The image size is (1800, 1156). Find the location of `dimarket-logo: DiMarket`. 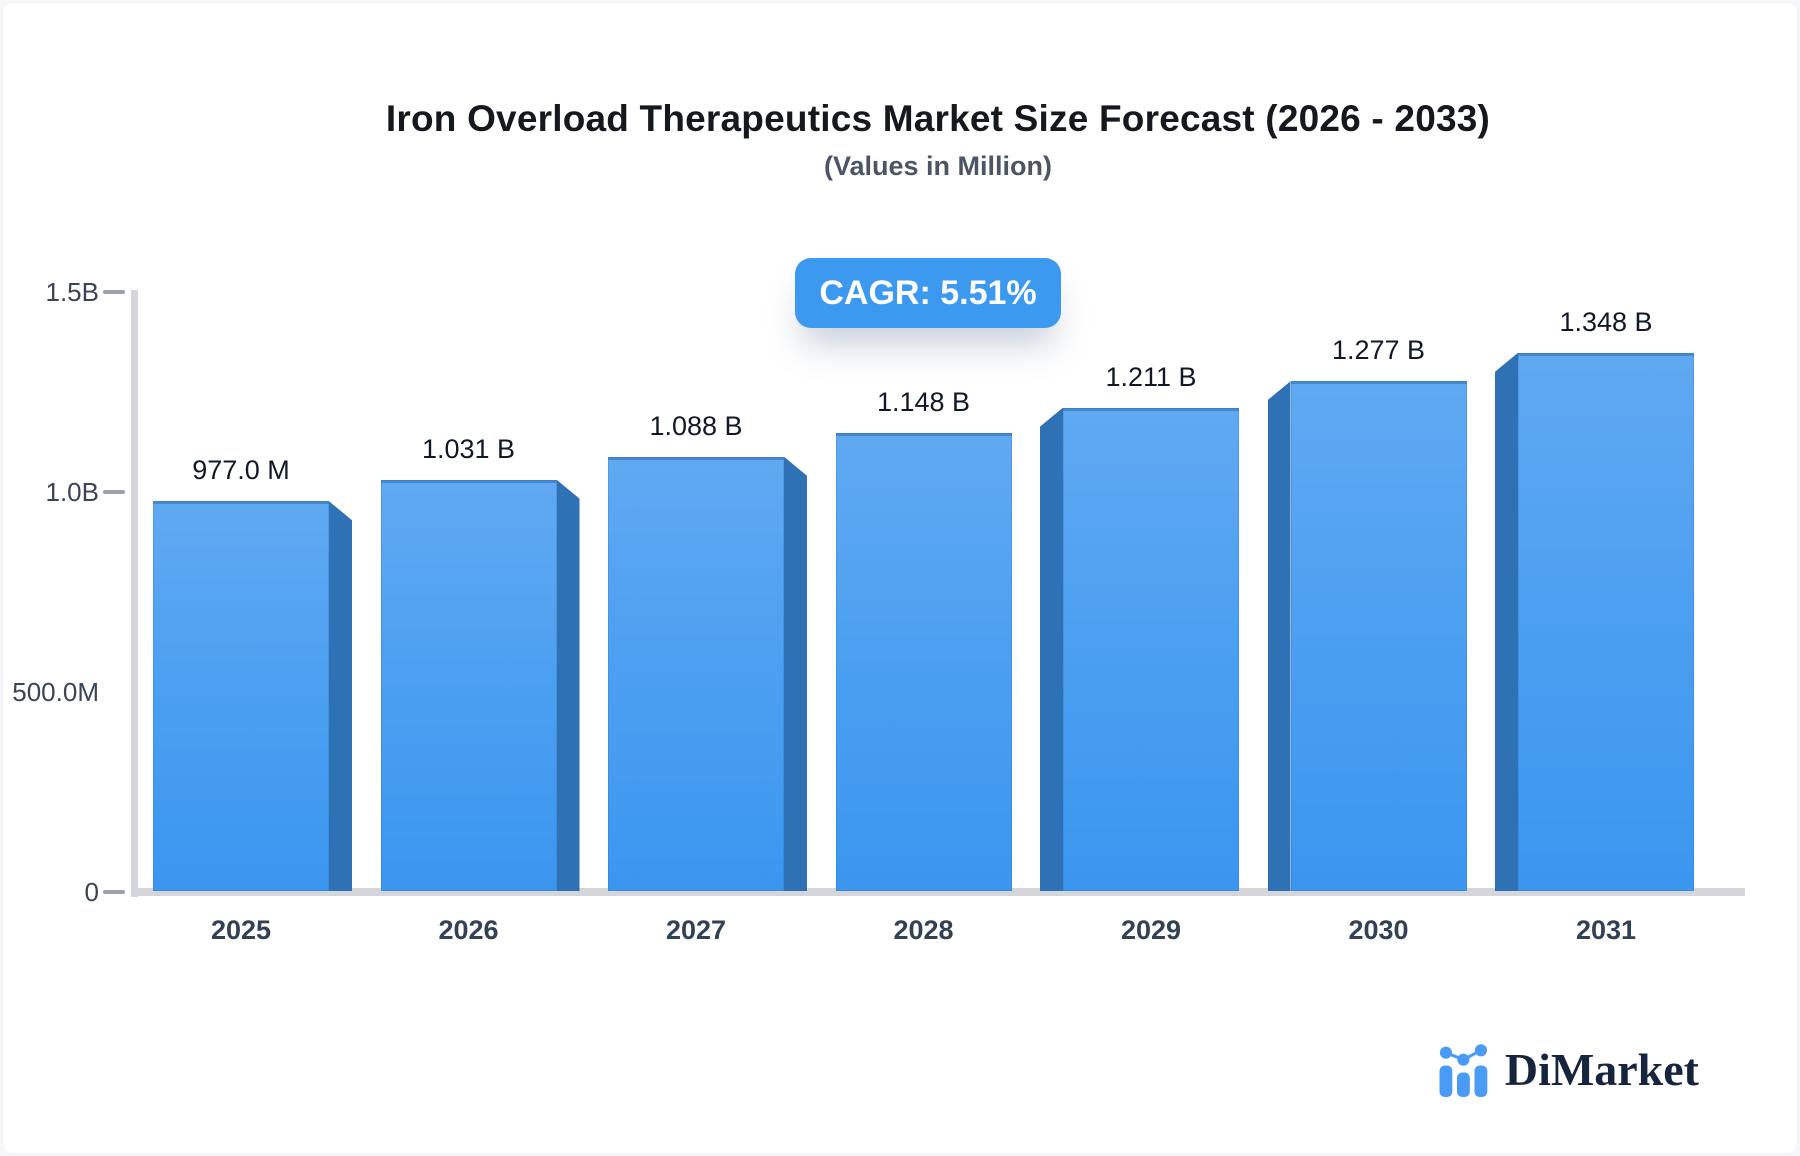

dimarket-logo: DiMarket is located at coordinates (1568, 1069).